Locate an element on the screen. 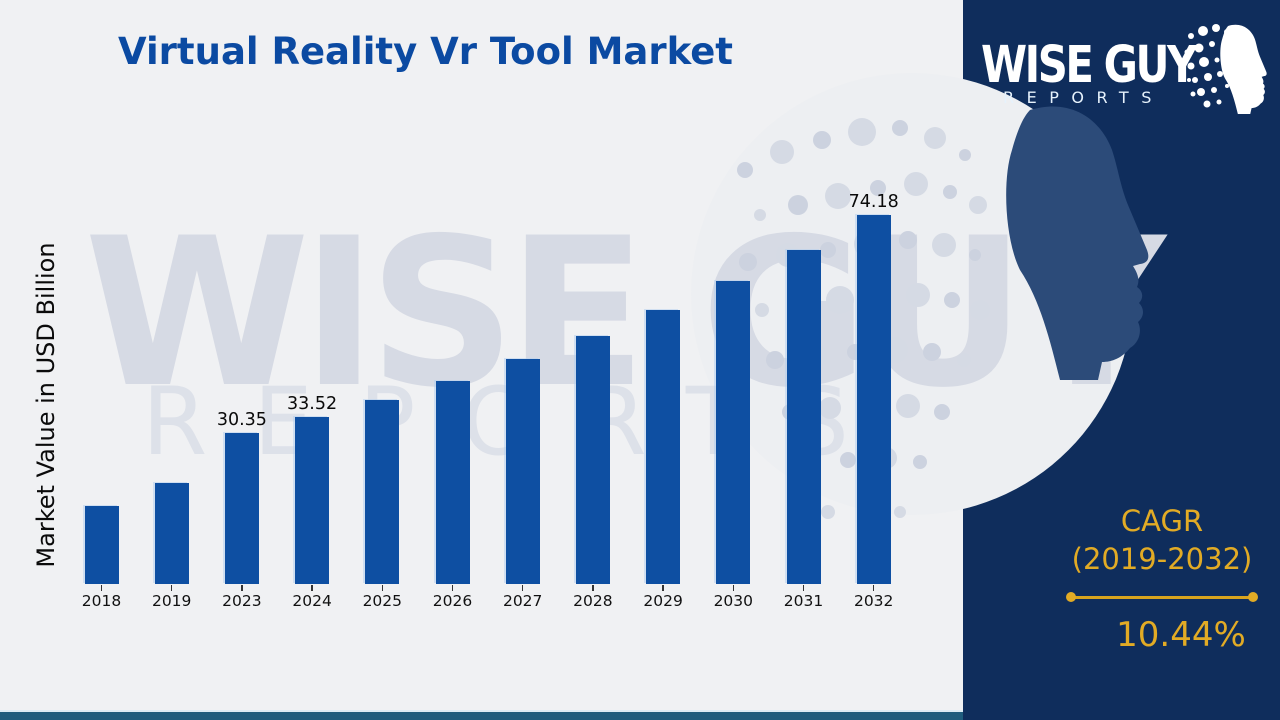 The height and width of the screenshot is (720, 1280). bar-2027 is located at coordinates (522, 471).